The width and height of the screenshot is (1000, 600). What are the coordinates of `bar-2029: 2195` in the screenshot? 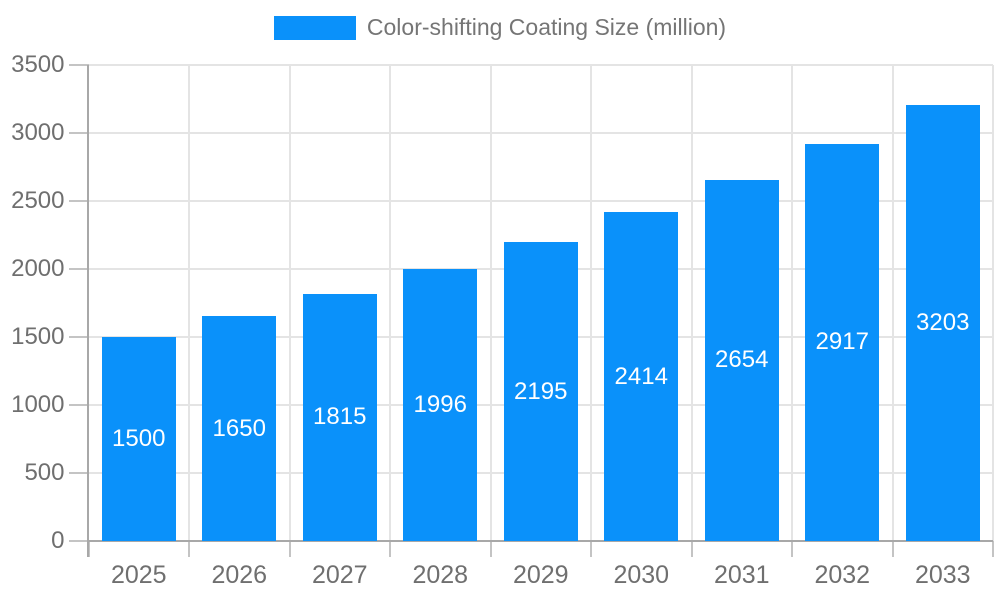 It's located at (540, 391).